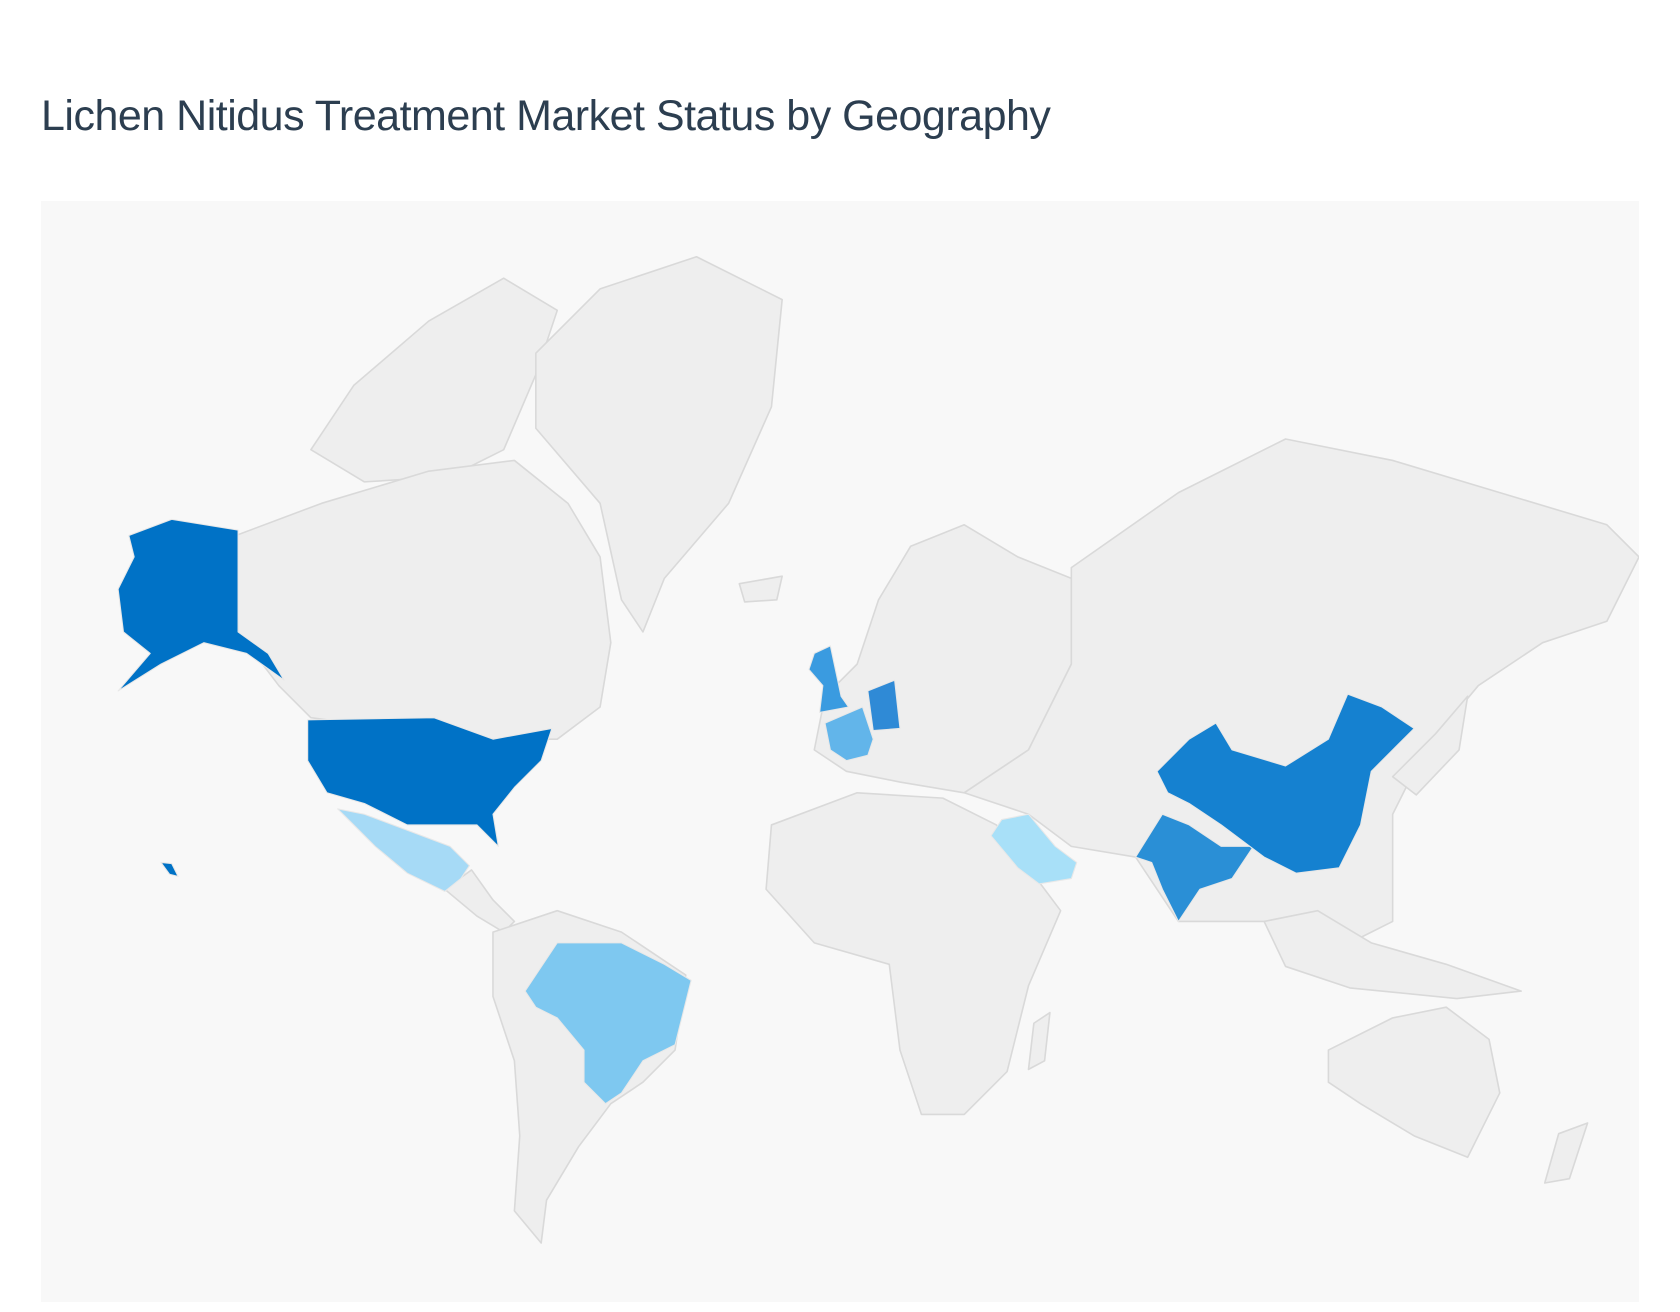 Image resolution: width=1680 pixels, height=1312 pixels. Describe the element at coordinates (1039, 1041) in the screenshot. I see `madagascar` at that location.